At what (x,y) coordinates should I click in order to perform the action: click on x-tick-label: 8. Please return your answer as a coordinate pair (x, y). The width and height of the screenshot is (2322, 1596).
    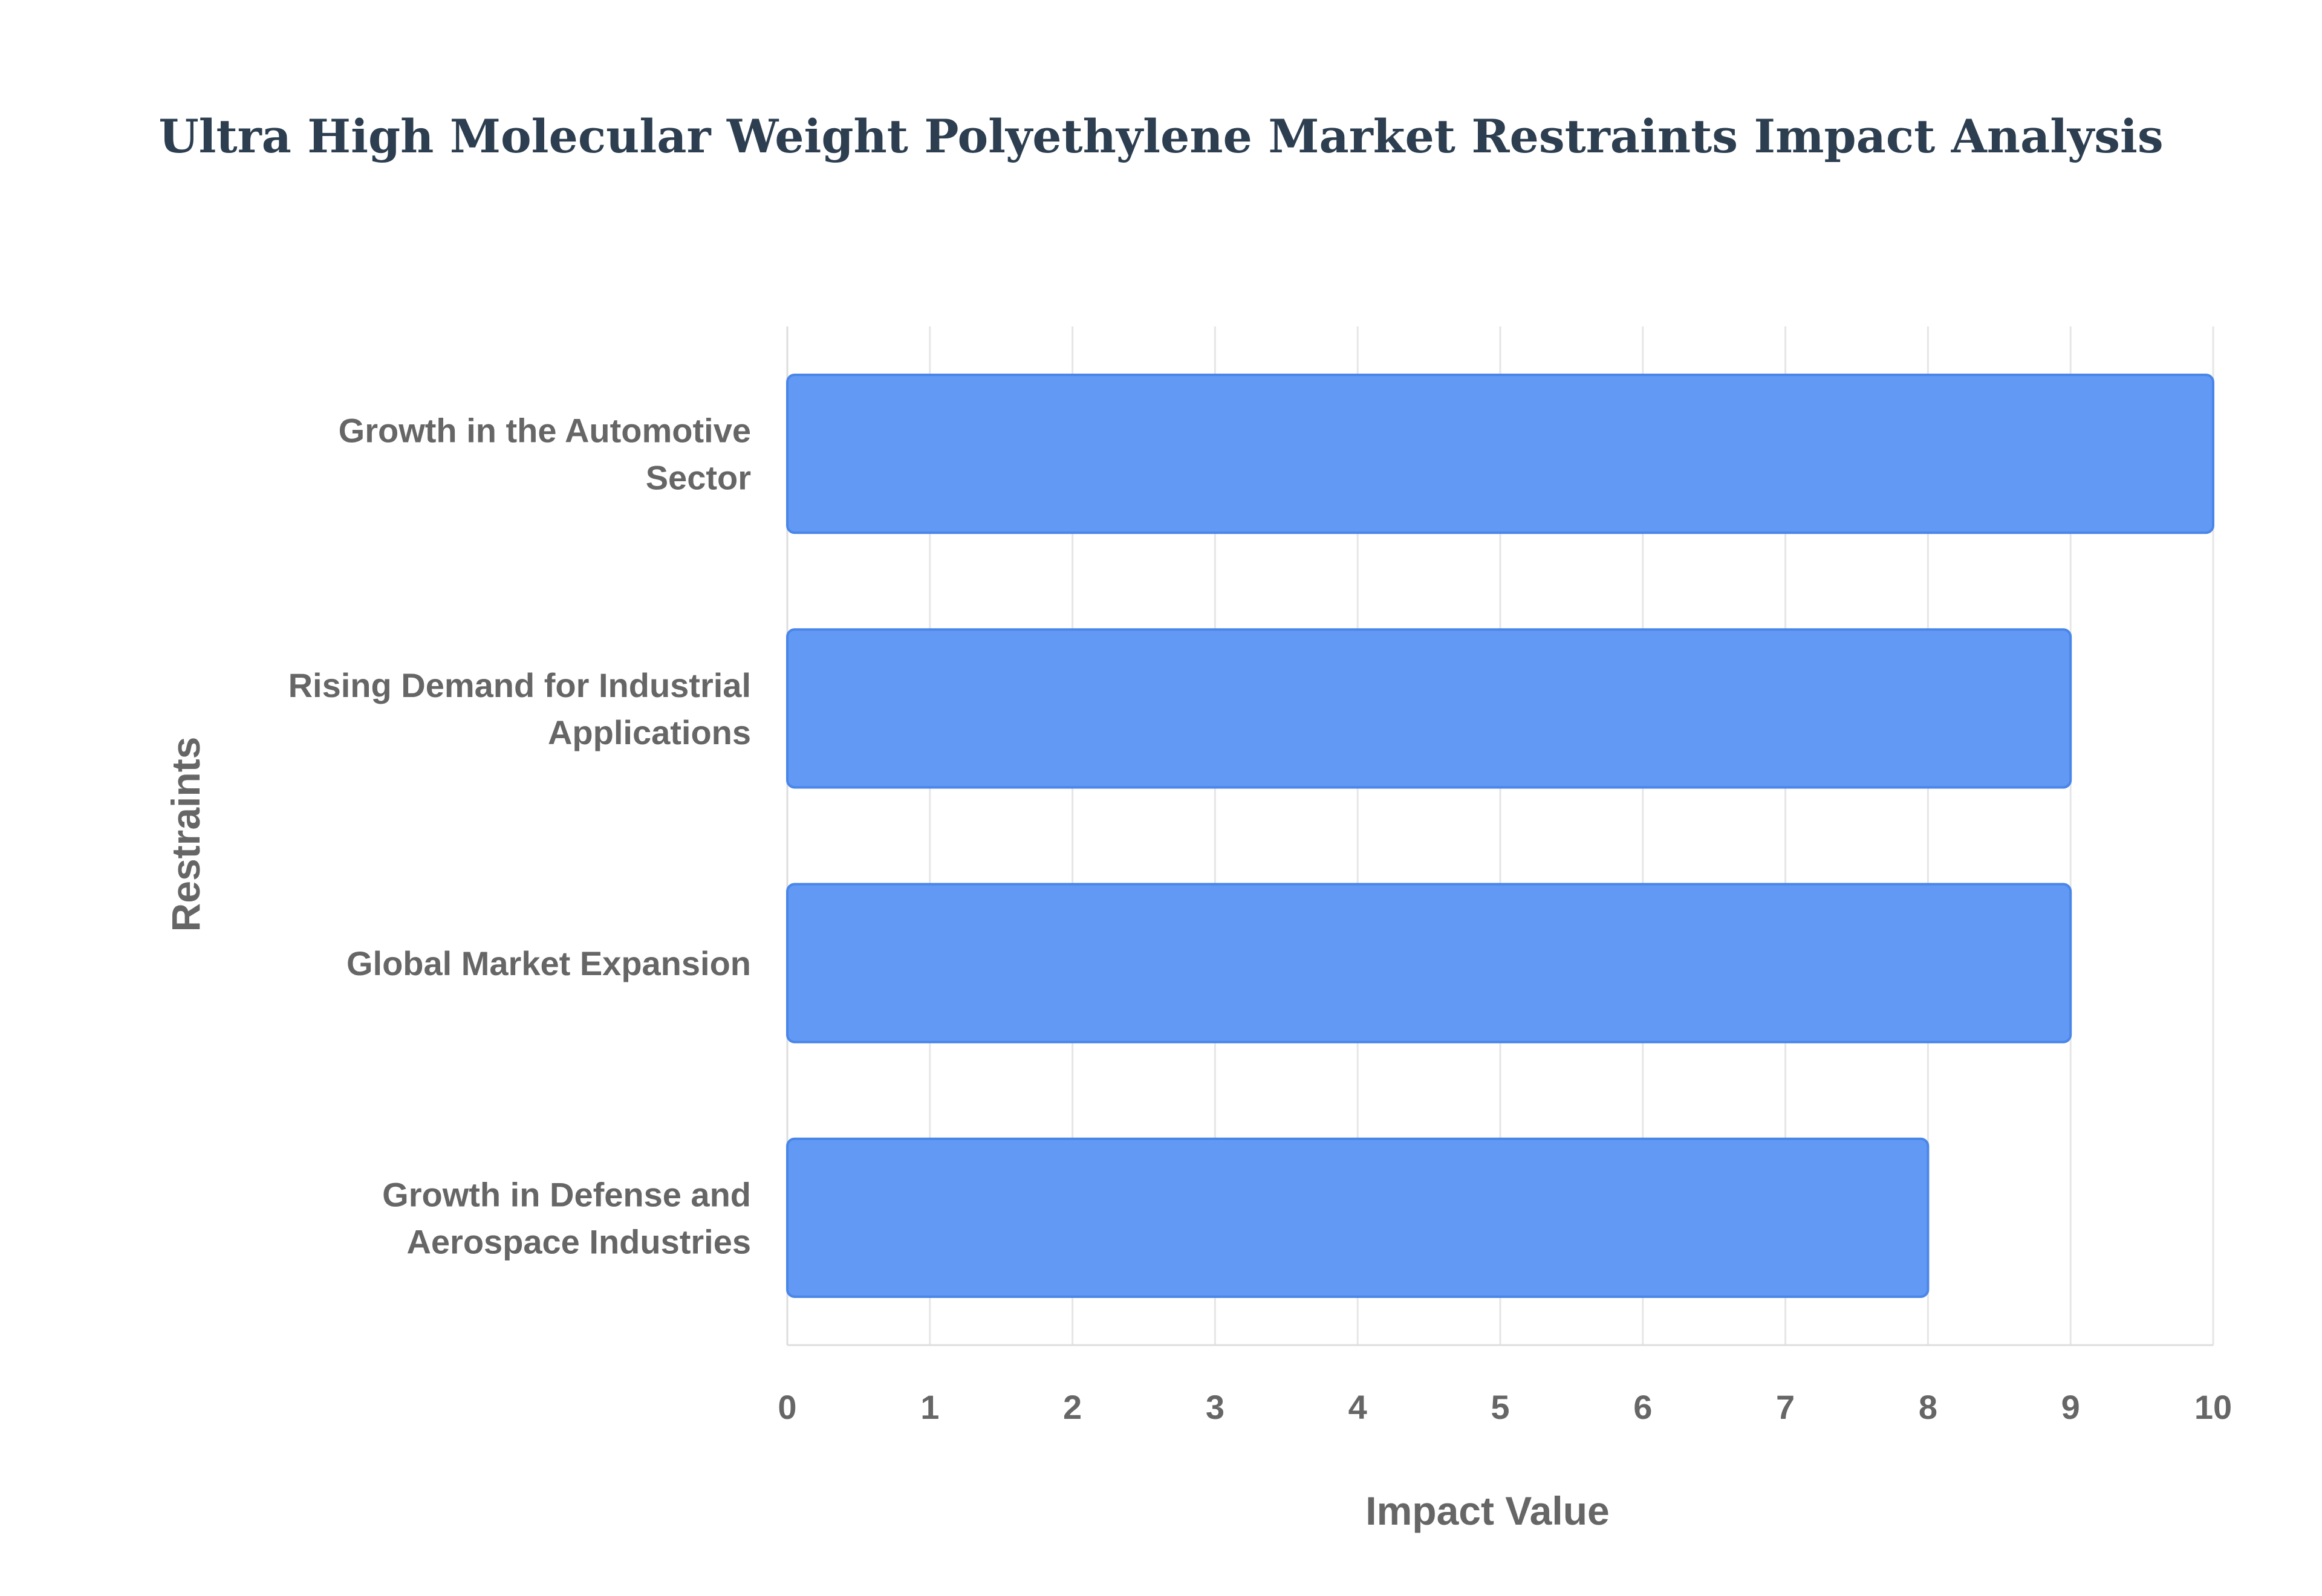
    Looking at the image, I should click on (1928, 1407).